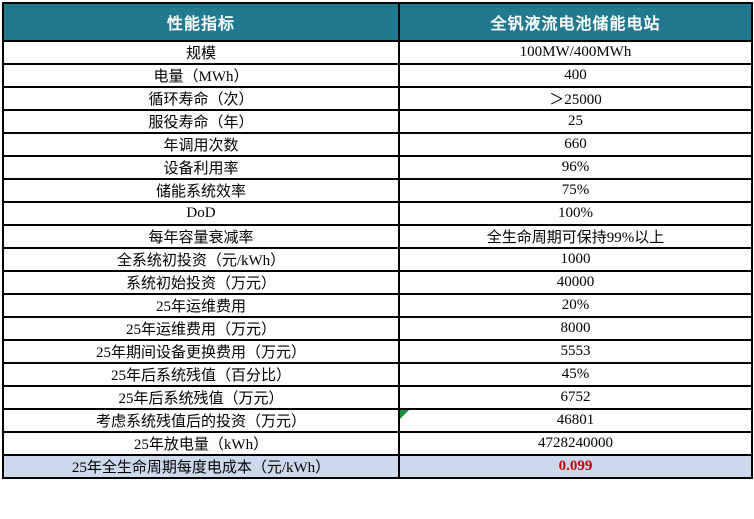  I want to click on table-row: 储能系统效率 75%, so click(377, 190).